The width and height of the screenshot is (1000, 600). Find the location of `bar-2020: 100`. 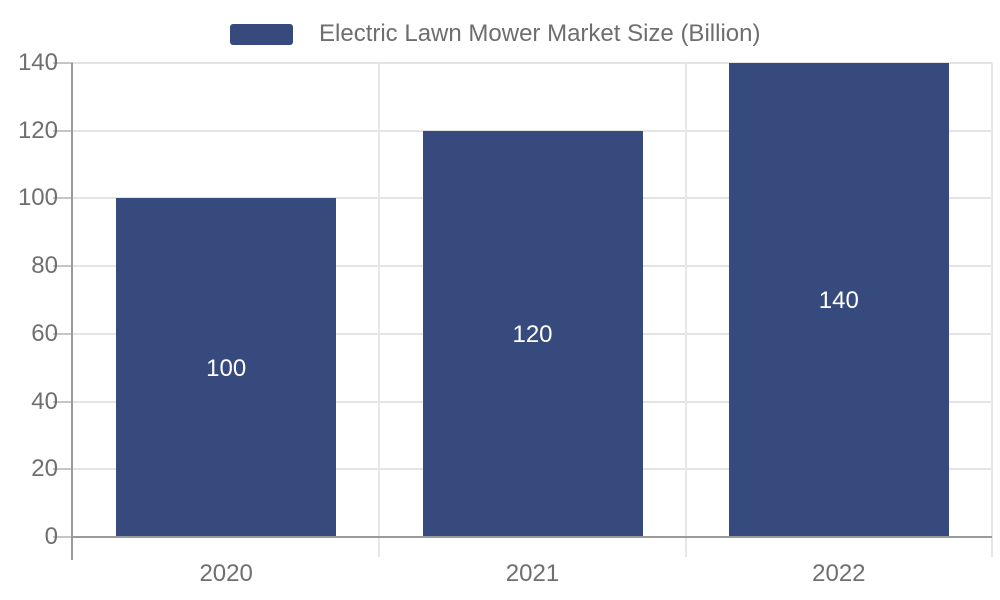

bar-2020: 100 is located at coordinates (226, 367).